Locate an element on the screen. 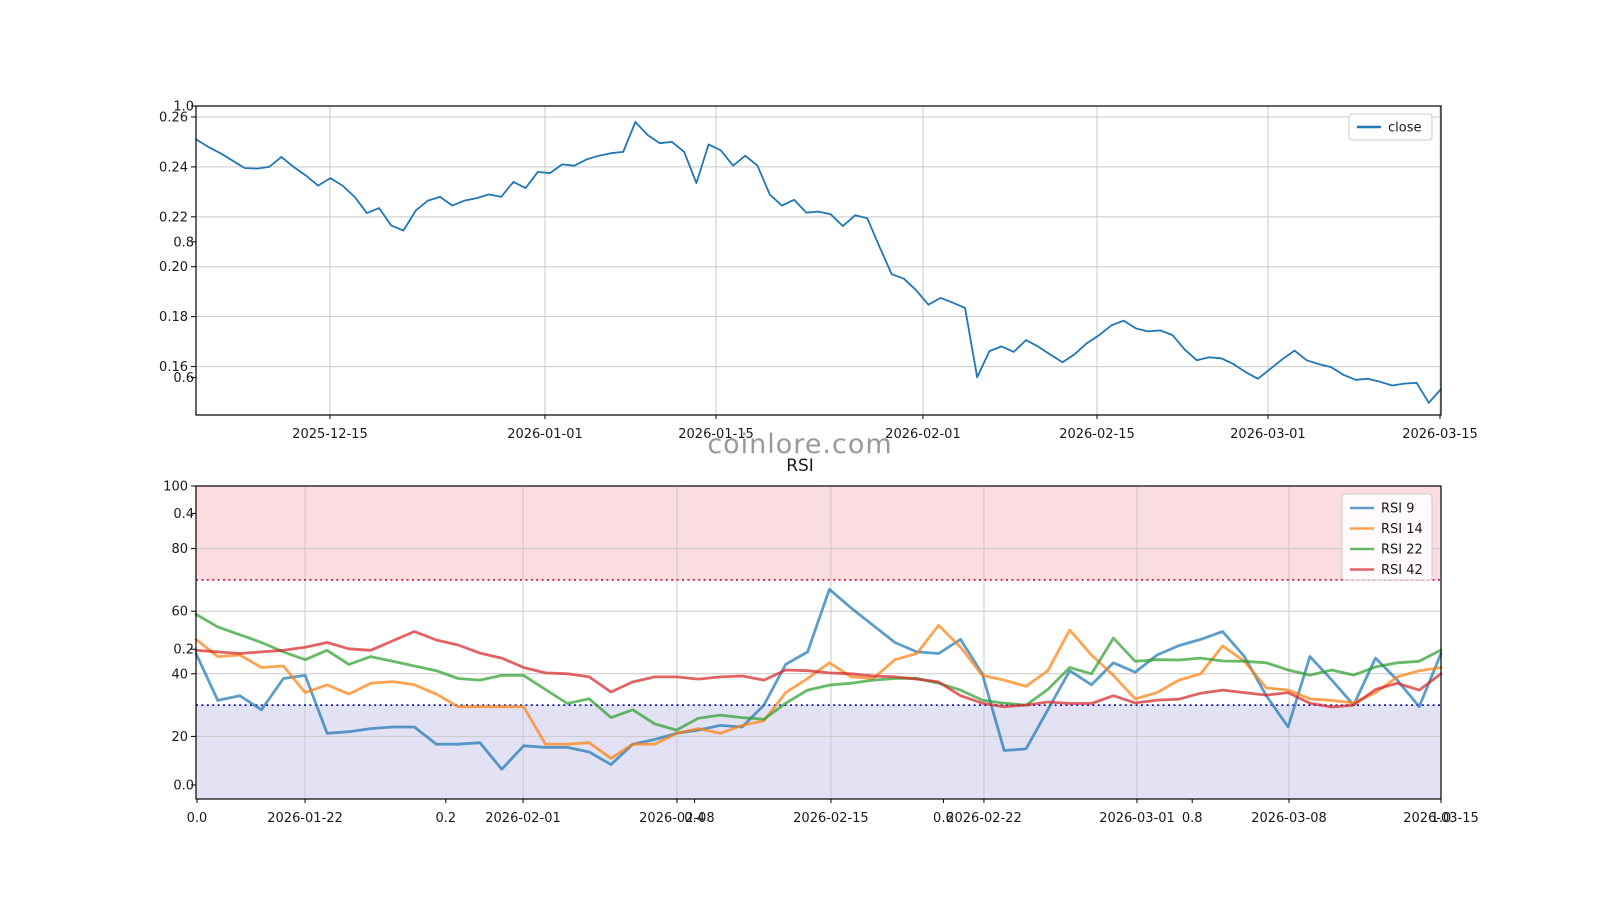 The width and height of the screenshot is (1600, 900). y-tick-label: 100 is located at coordinates (175, 487).